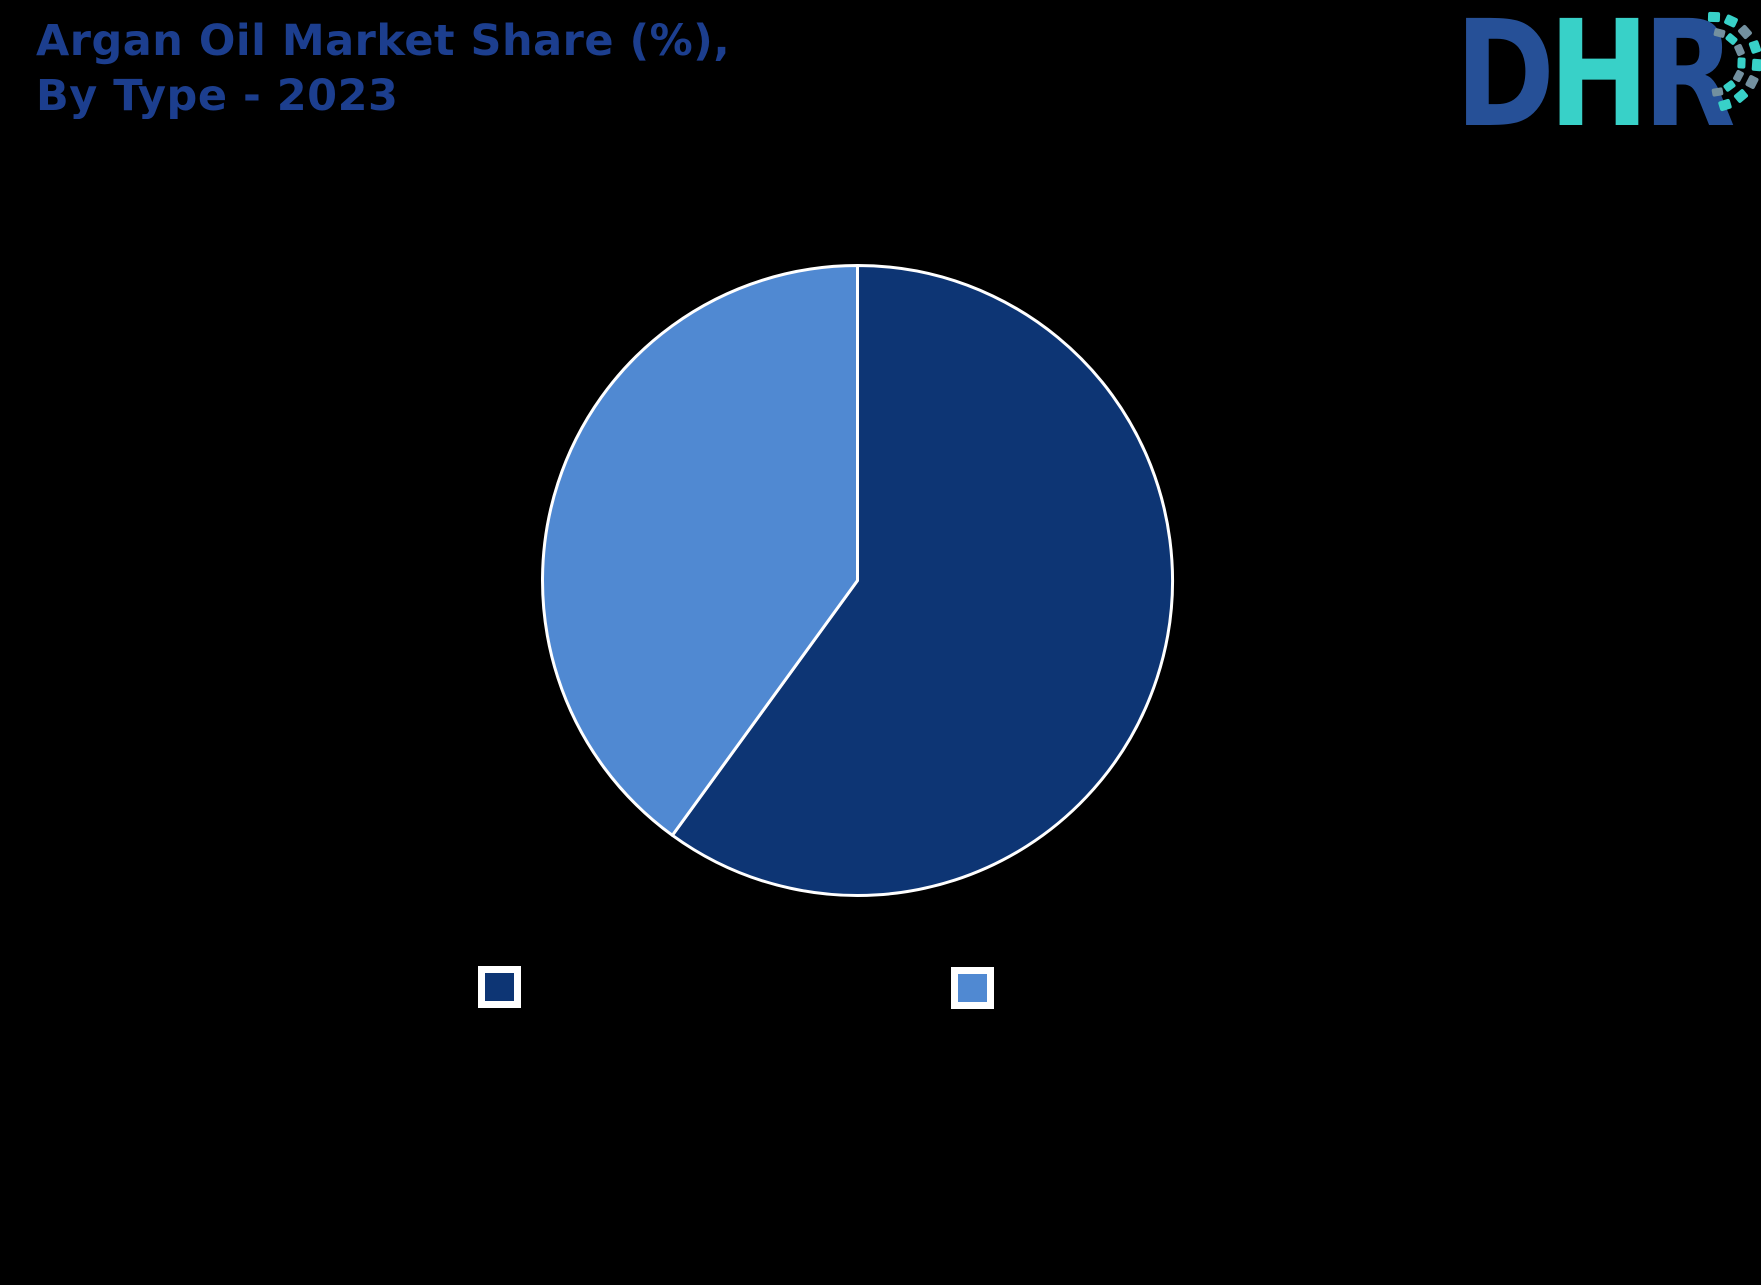  Describe the element at coordinates (1599, 80) in the screenshot. I see `logo-letter-h: H` at that location.